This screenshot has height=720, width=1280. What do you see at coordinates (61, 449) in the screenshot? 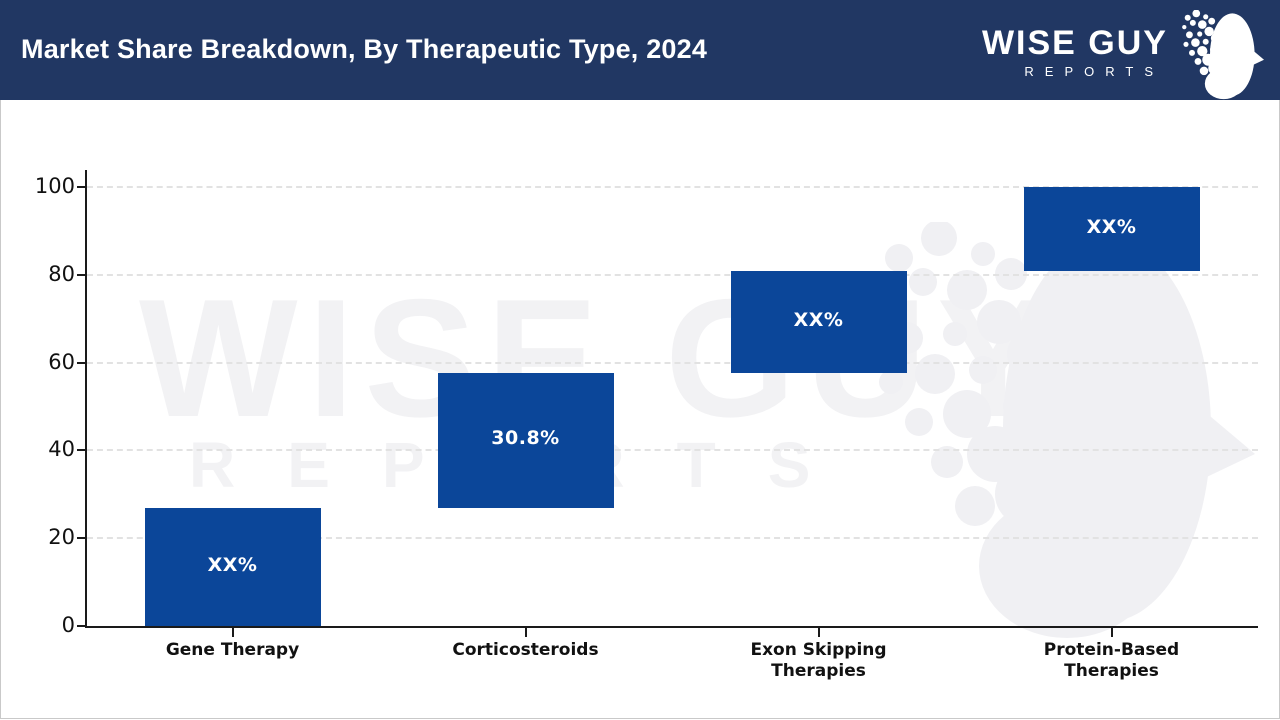
I see `y-tick-label: 40` at bounding box center [61, 449].